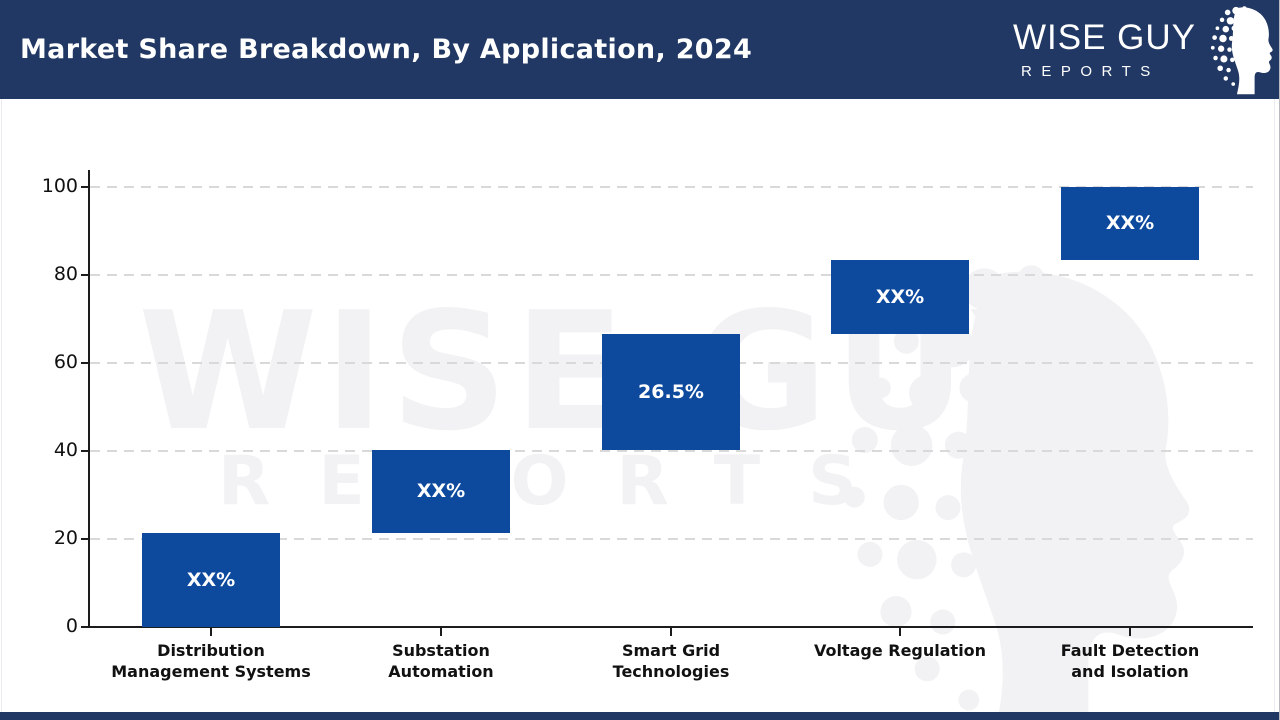 The height and width of the screenshot is (720, 1280). Describe the element at coordinates (671, 661) in the screenshot. I see `x-category-label: Smart Grid Technologies` at that location.